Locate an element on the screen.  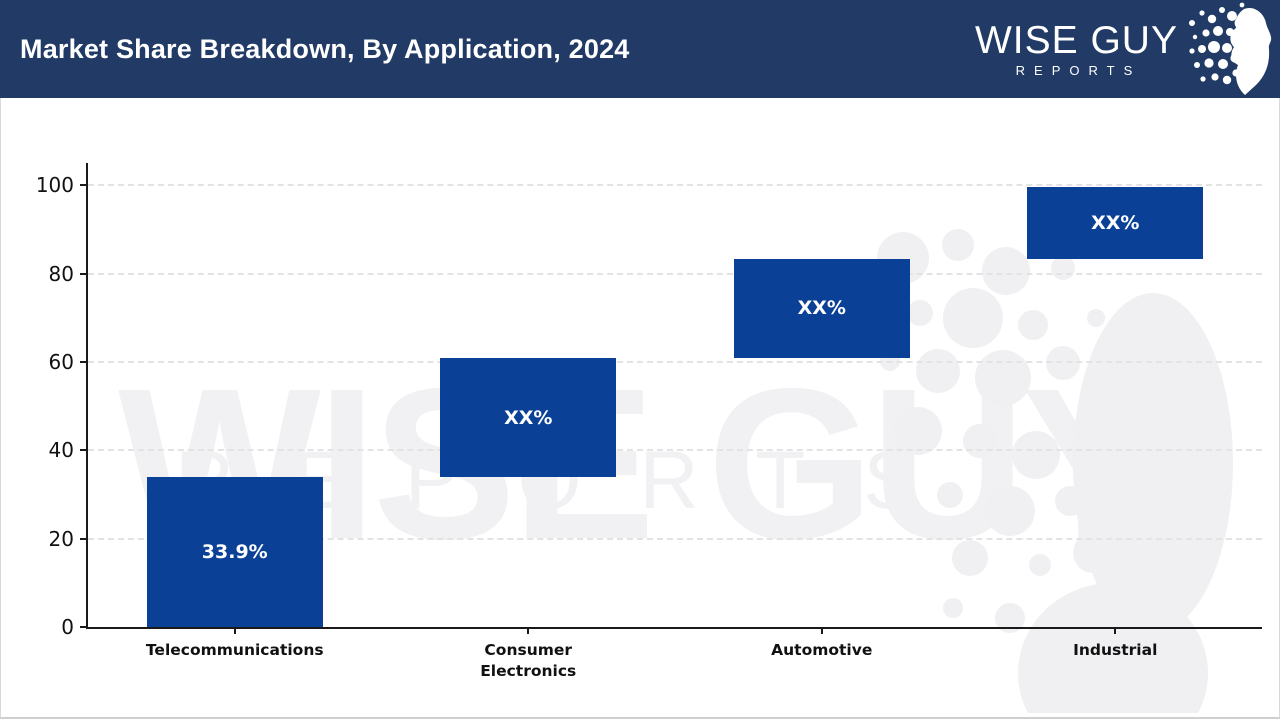
y-tick-label: 20 is located at coordinates (61, 538).